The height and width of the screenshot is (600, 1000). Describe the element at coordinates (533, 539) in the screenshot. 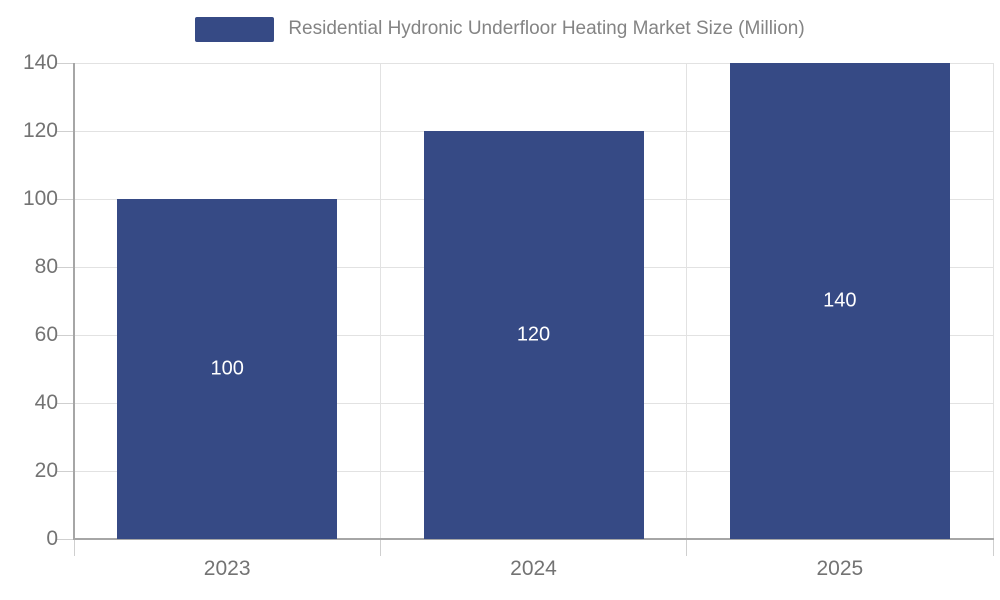

I see `x-axis-line` at that location.